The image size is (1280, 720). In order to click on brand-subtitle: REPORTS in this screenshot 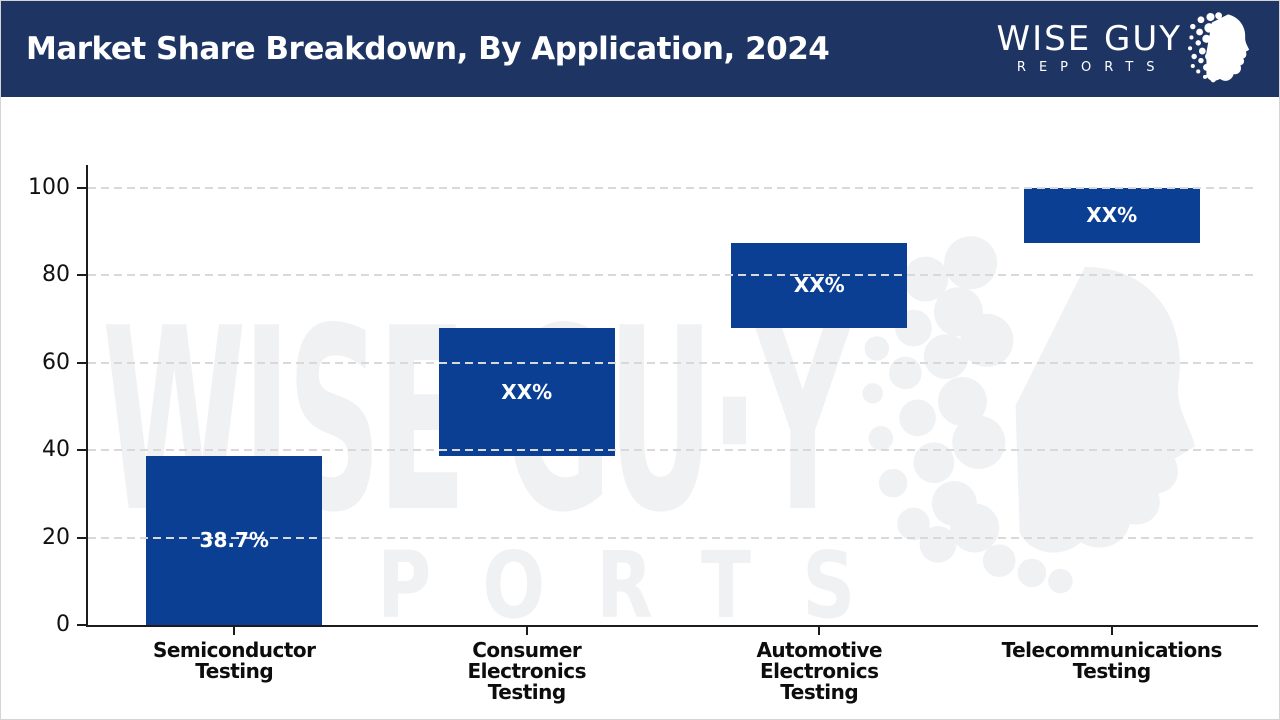, I will do `click(1092, 67)`.